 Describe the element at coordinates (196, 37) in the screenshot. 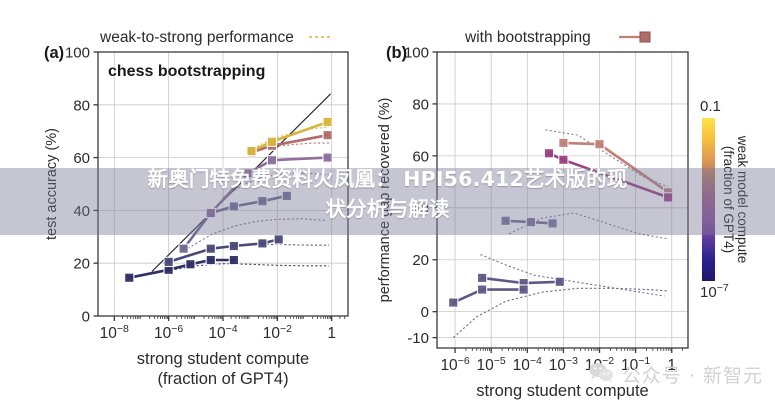

I see `legend-label: weak-to-strong performance` at that location.